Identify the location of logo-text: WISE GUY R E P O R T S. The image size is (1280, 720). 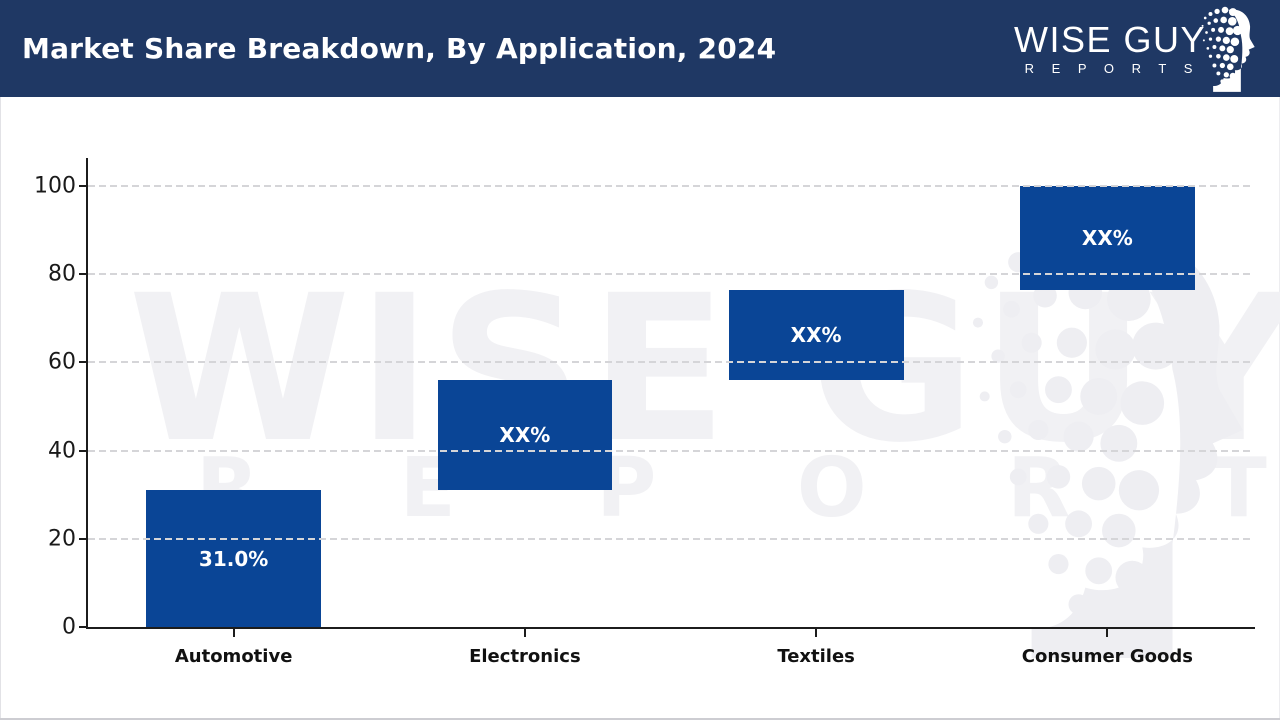
(1110, 48).